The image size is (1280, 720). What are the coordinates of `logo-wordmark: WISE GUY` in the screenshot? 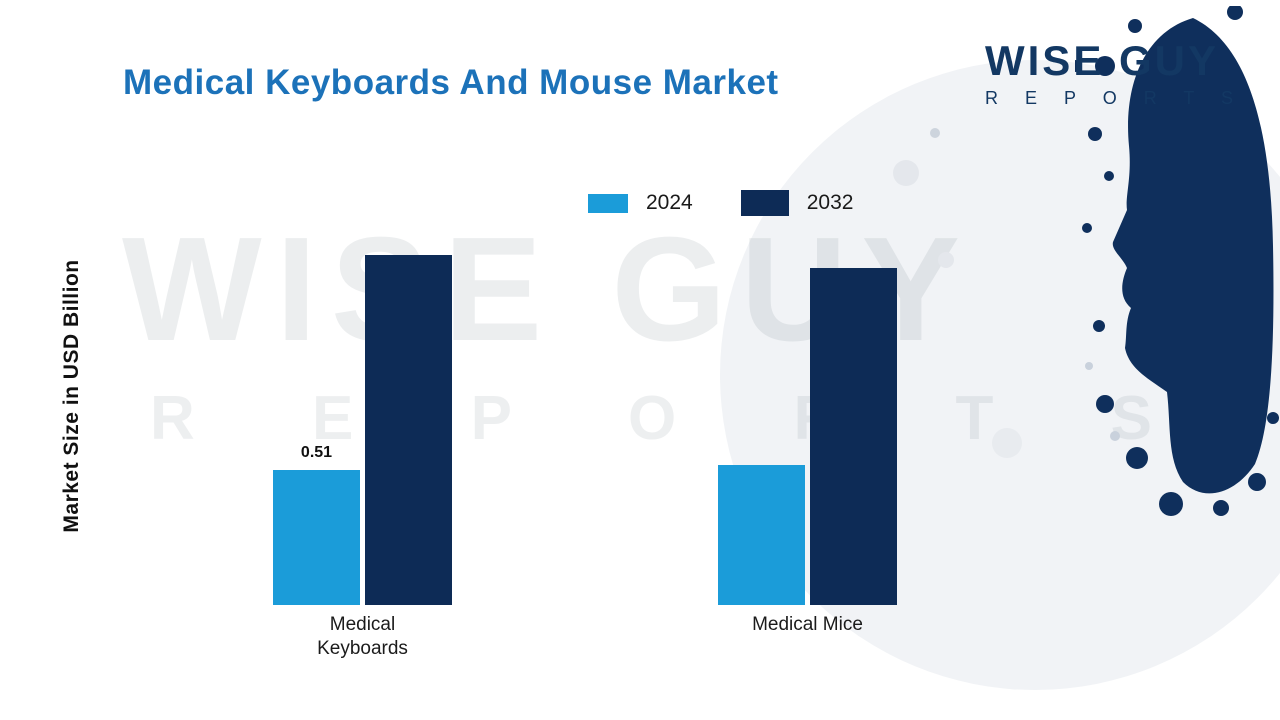 It's located at (1102, 60).